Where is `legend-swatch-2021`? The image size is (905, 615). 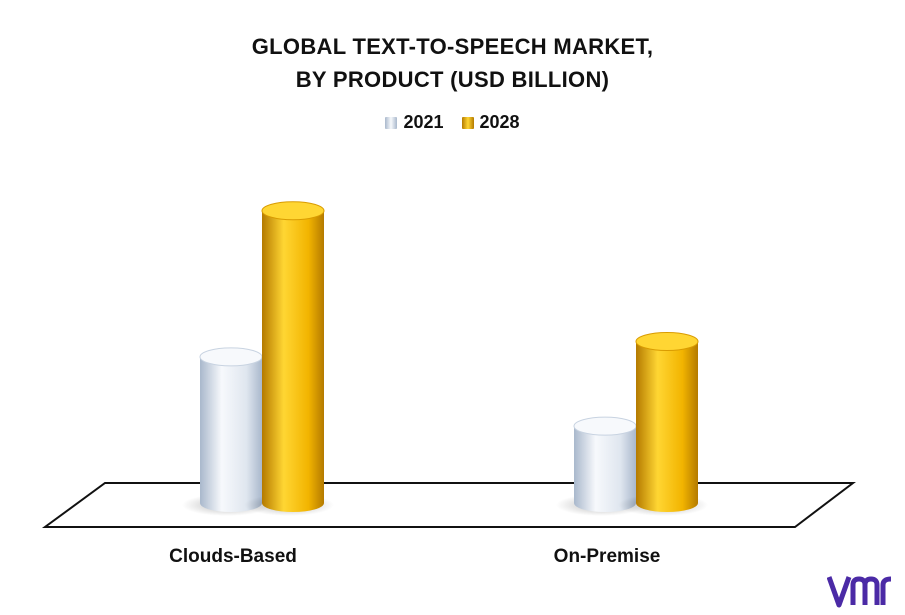
legend-swatch-2021 is located at coordinates (391, 122).